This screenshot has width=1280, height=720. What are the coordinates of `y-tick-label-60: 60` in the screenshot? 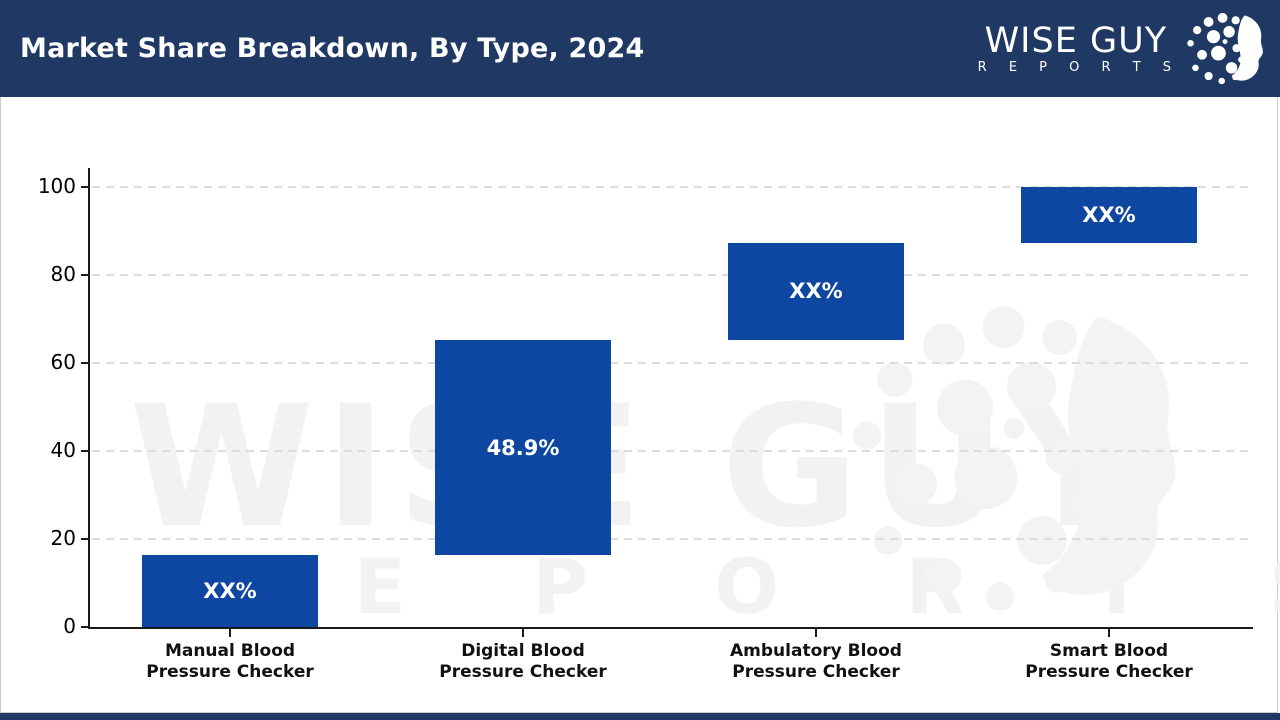 It's located at (63, 362).